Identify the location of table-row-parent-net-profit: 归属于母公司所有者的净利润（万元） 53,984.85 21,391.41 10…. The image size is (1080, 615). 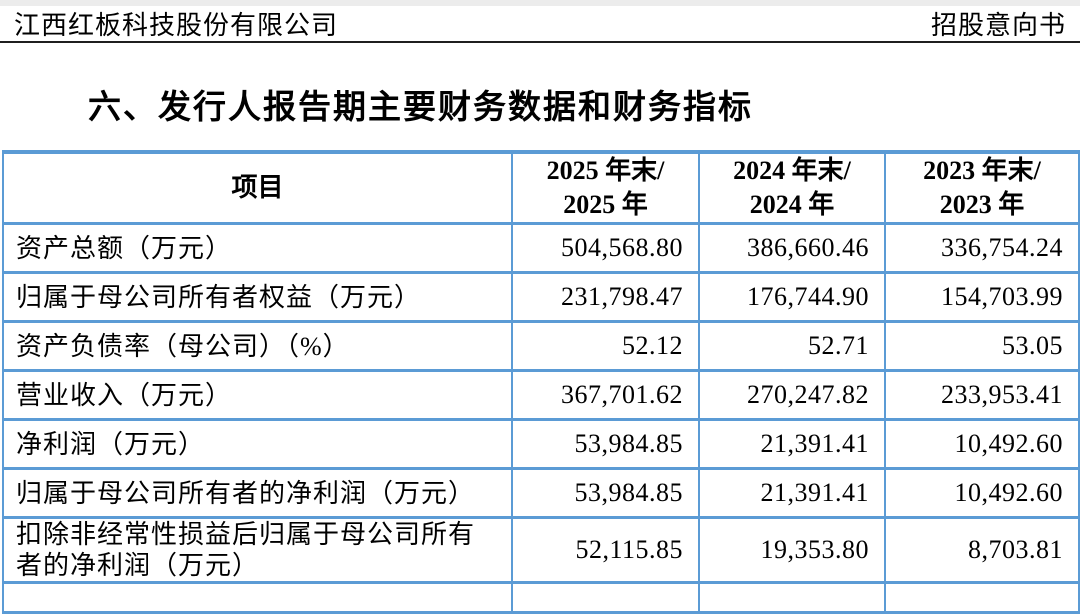
(541, 493).